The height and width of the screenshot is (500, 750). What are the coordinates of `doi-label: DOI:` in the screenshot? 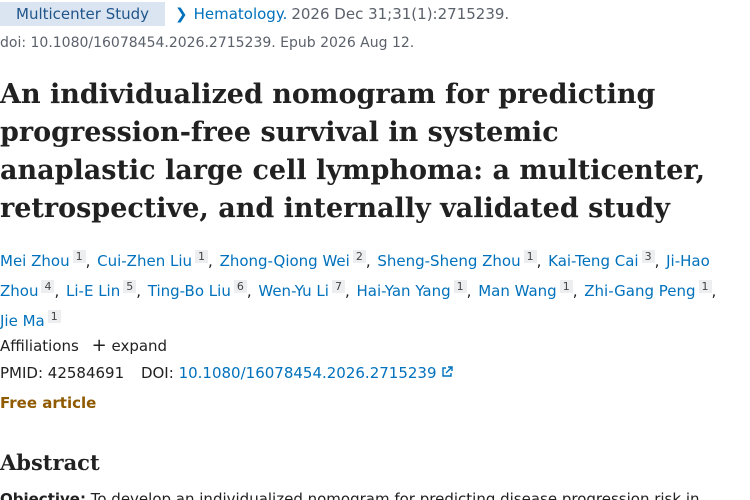 It's located at (157, 373).